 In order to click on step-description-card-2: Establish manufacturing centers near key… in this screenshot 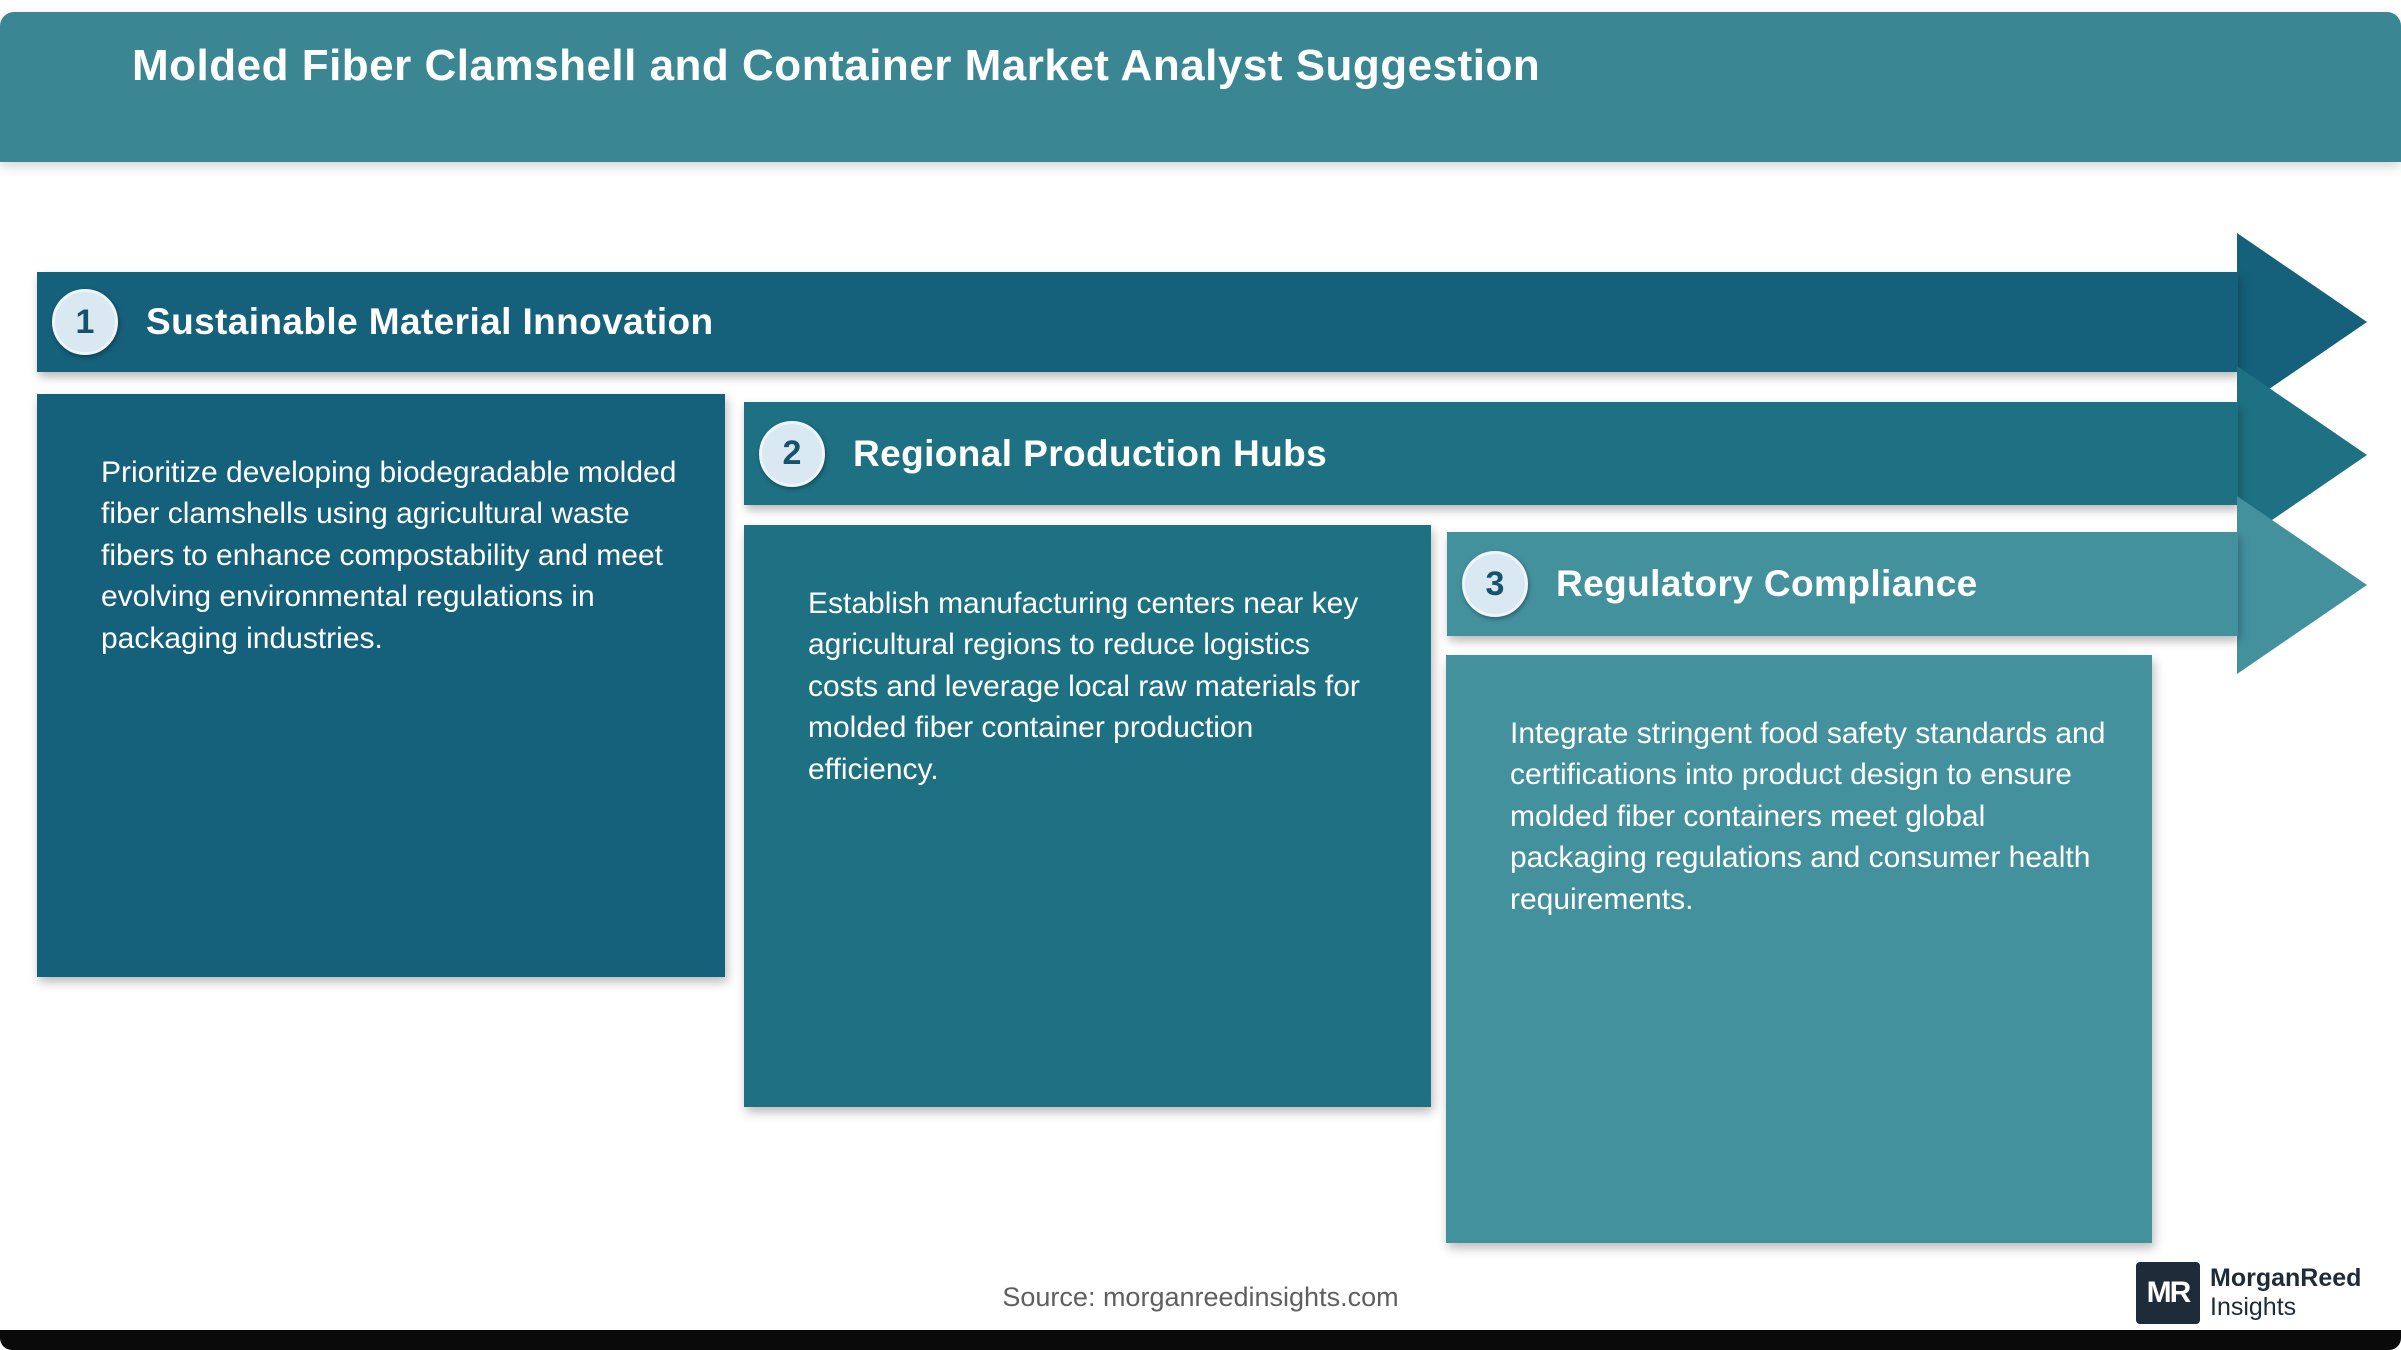, I will do `click(1087, 816)`.